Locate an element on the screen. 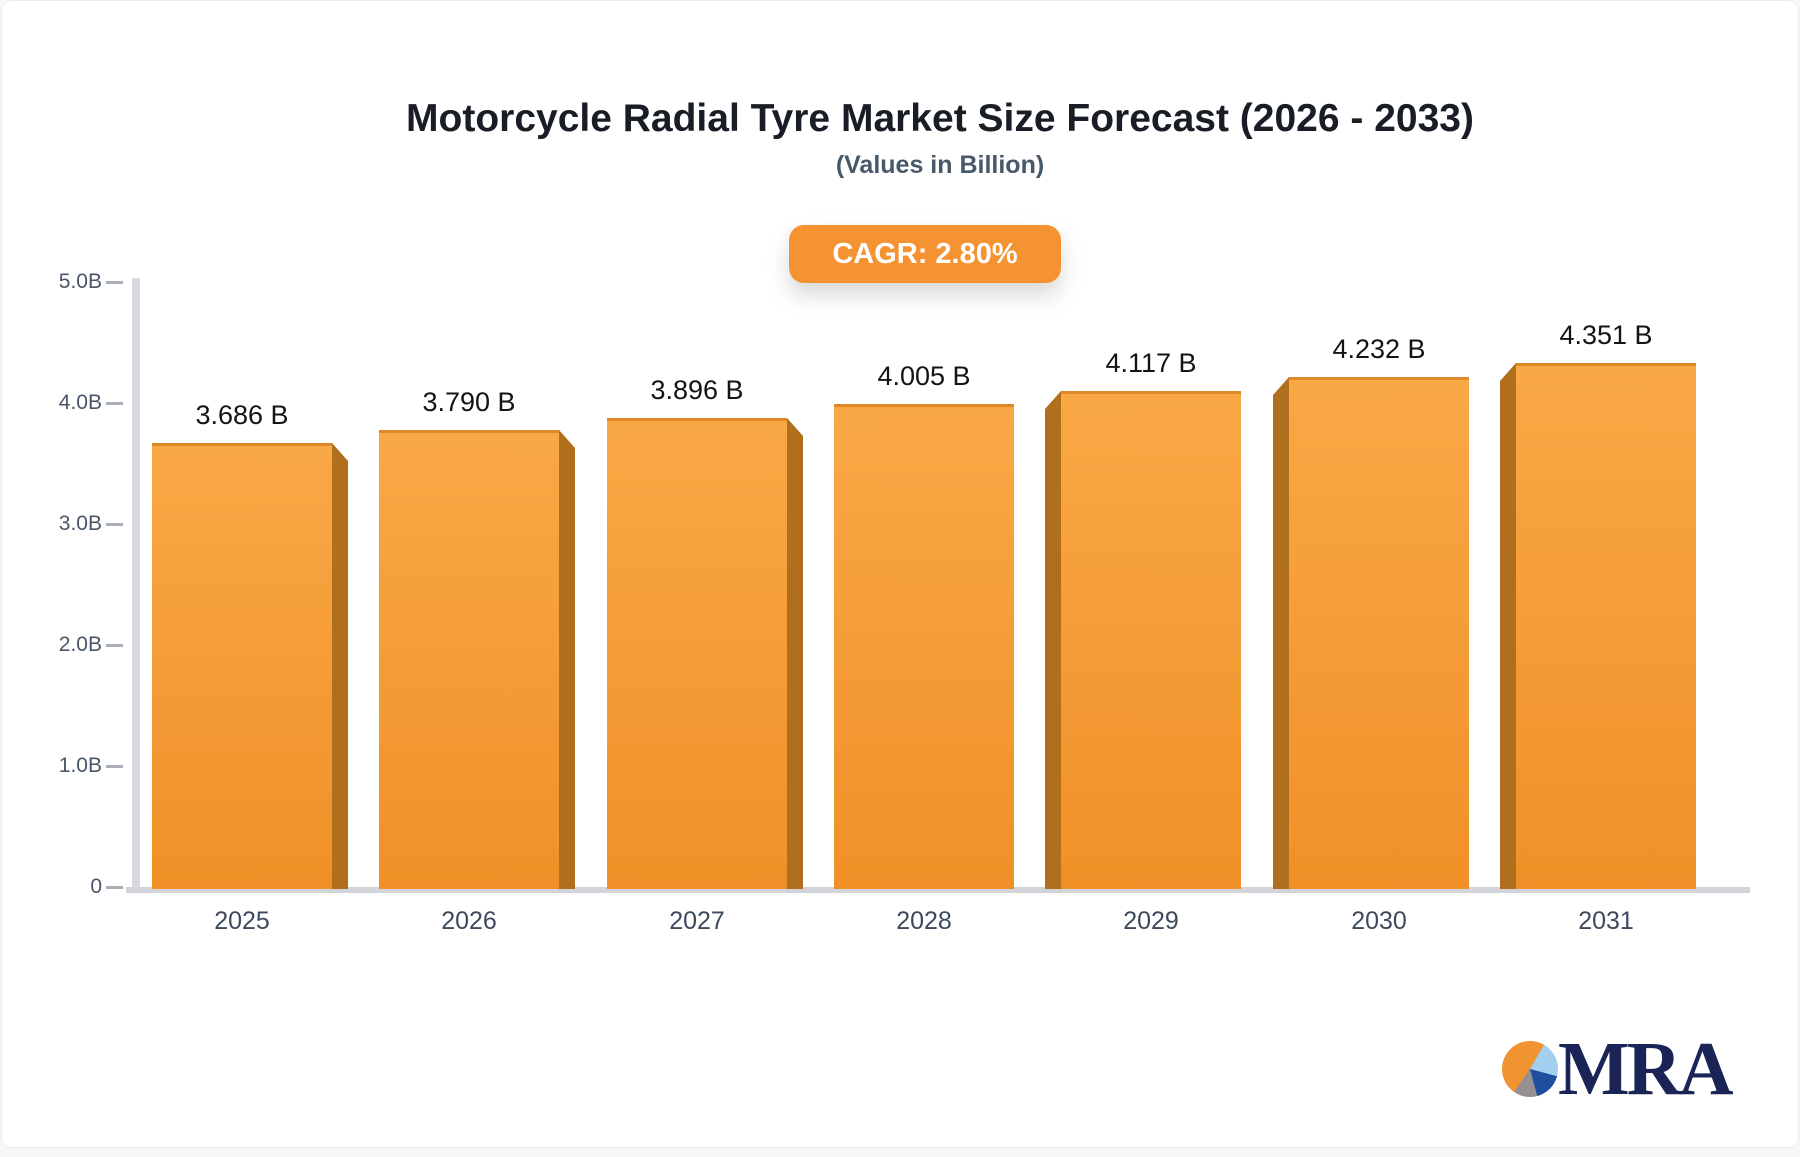 Image resolution: width=1800 pixels, height=1157 pixels. bar-group-2028: 4.005 B 2028 is located at coordinates (924, 648).